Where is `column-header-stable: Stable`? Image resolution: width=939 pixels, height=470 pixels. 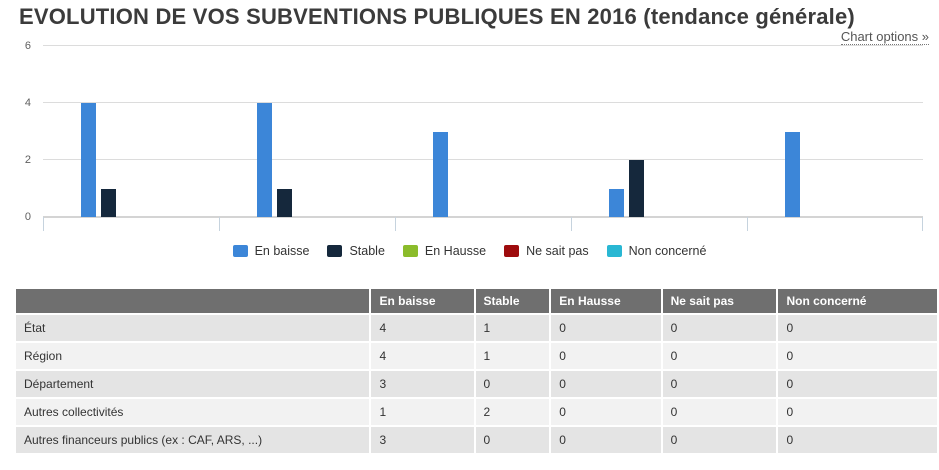 column-header-stable: Stable is located at coordinates (512, 301).